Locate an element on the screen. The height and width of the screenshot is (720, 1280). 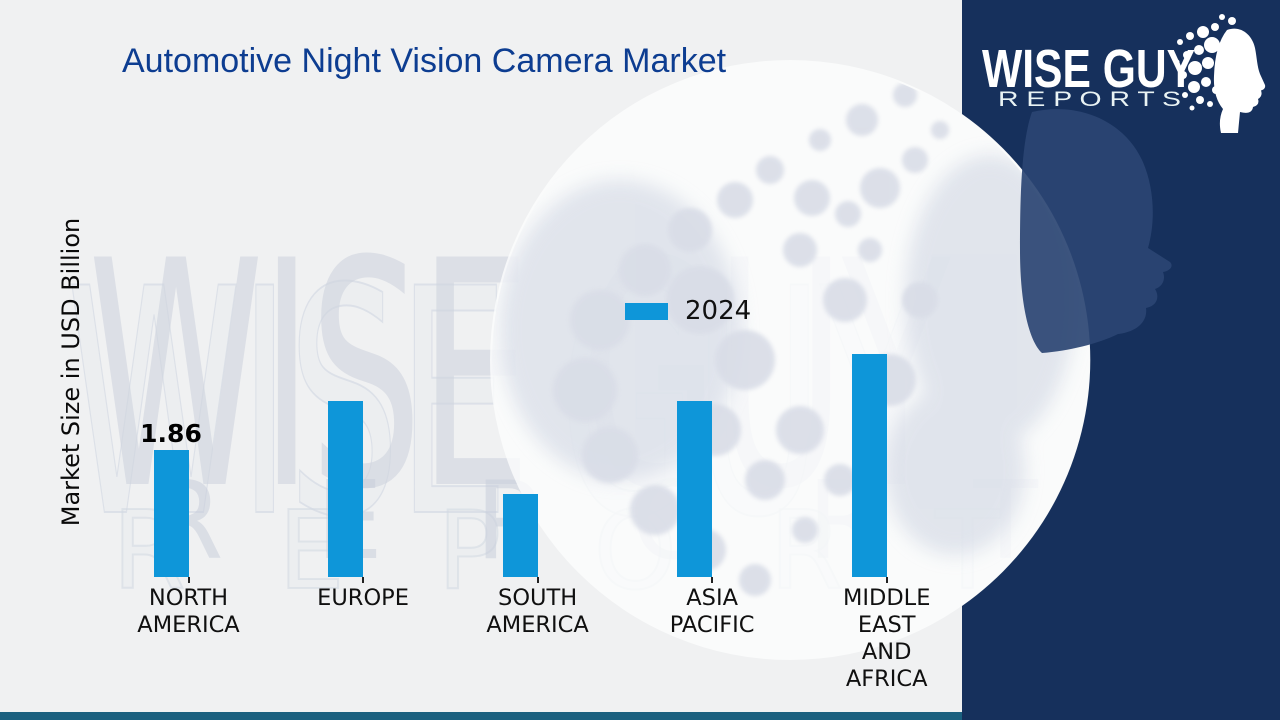
category-label: SOUTH AMERICA is located at coordinates (537, 611).